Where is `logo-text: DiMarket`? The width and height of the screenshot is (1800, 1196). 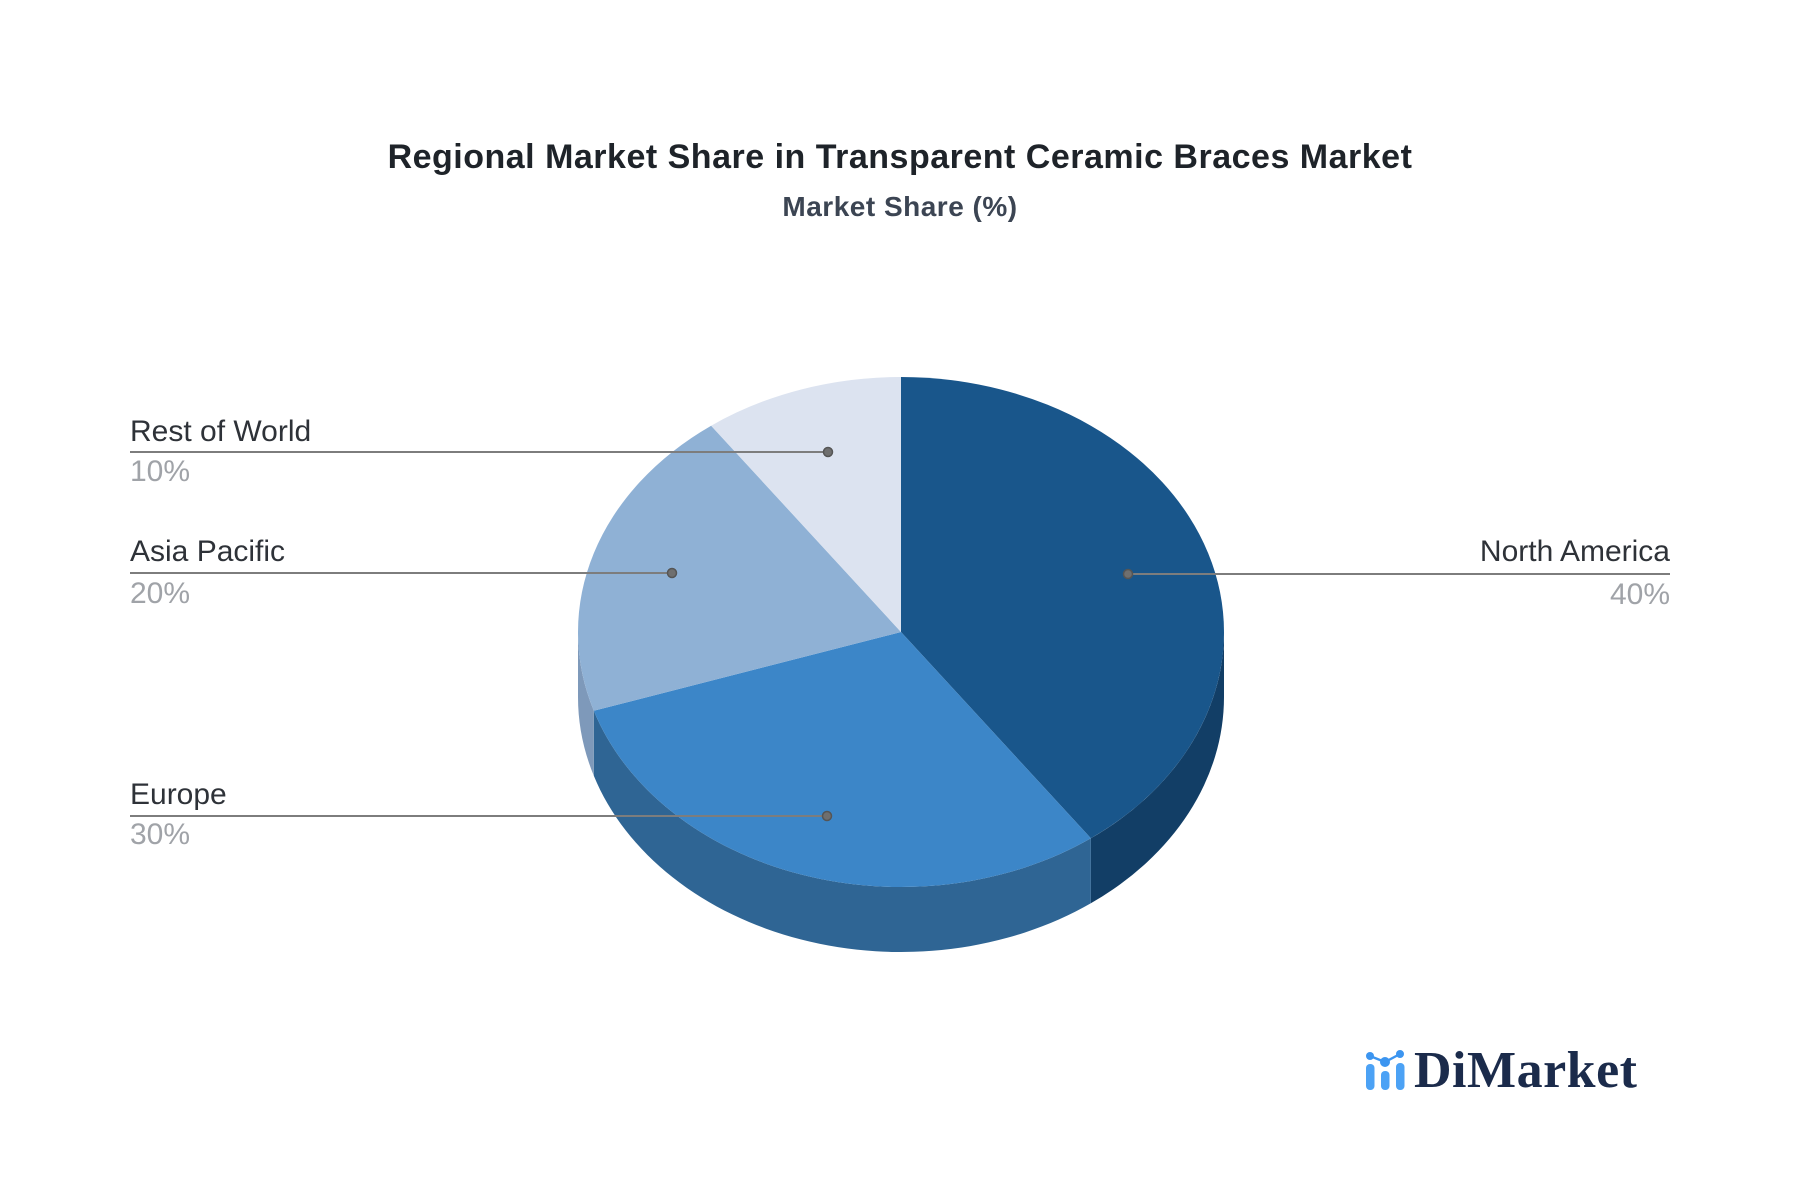 logo-text: DiMarket is located at coordinates (1526, 1070).